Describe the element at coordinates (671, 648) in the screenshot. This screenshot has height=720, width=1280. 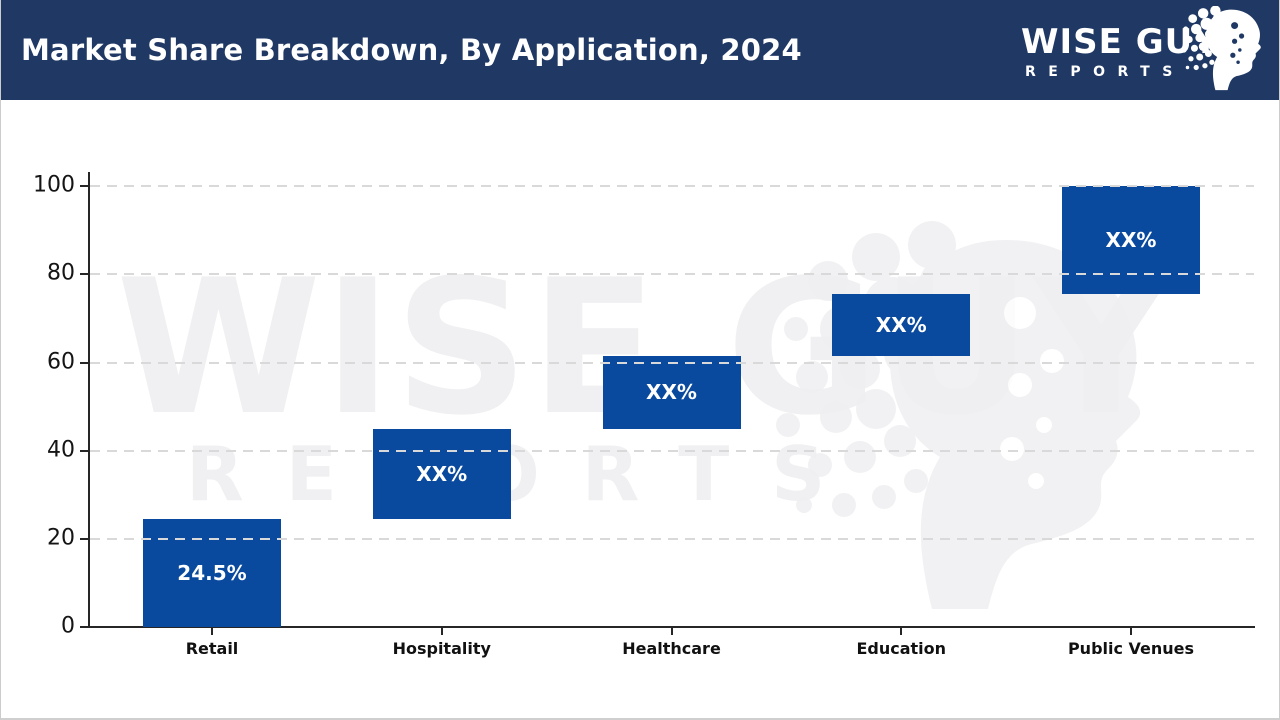
I see `x-axis-label-healthcare: Healthcare` at that location.